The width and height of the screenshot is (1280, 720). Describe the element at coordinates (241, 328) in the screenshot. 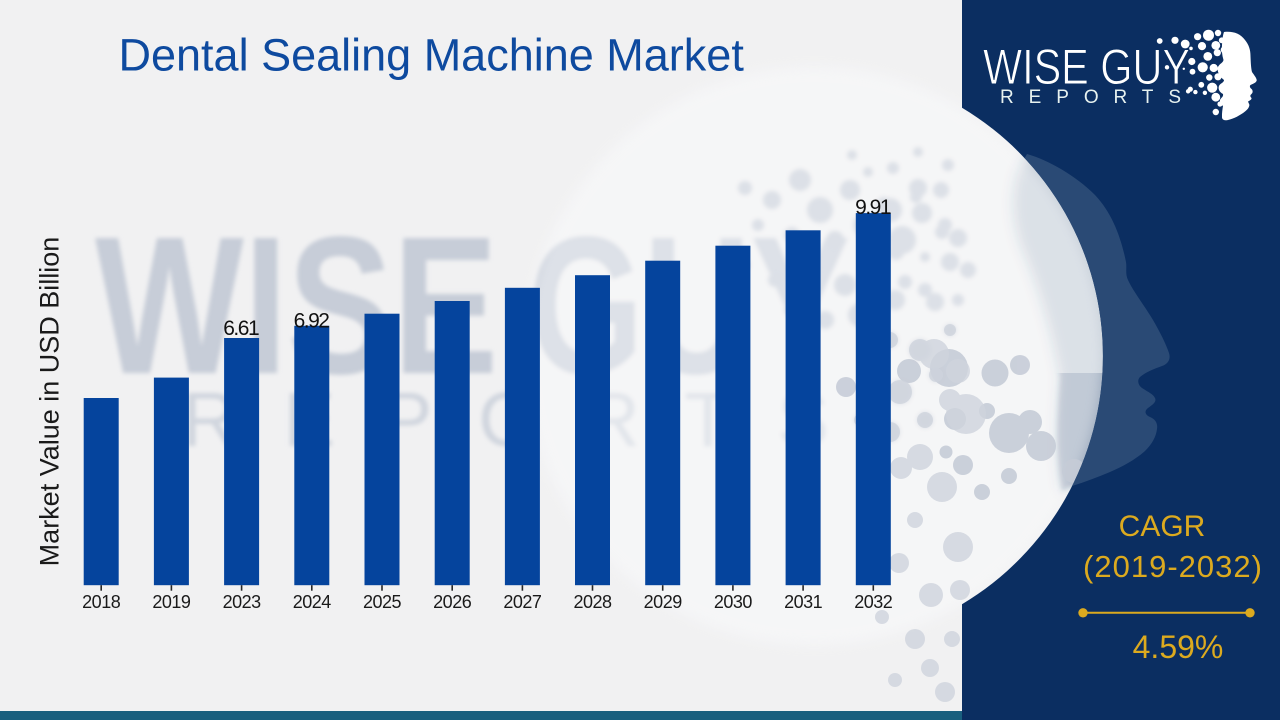

I see `svg-text: 6.61` at that location.